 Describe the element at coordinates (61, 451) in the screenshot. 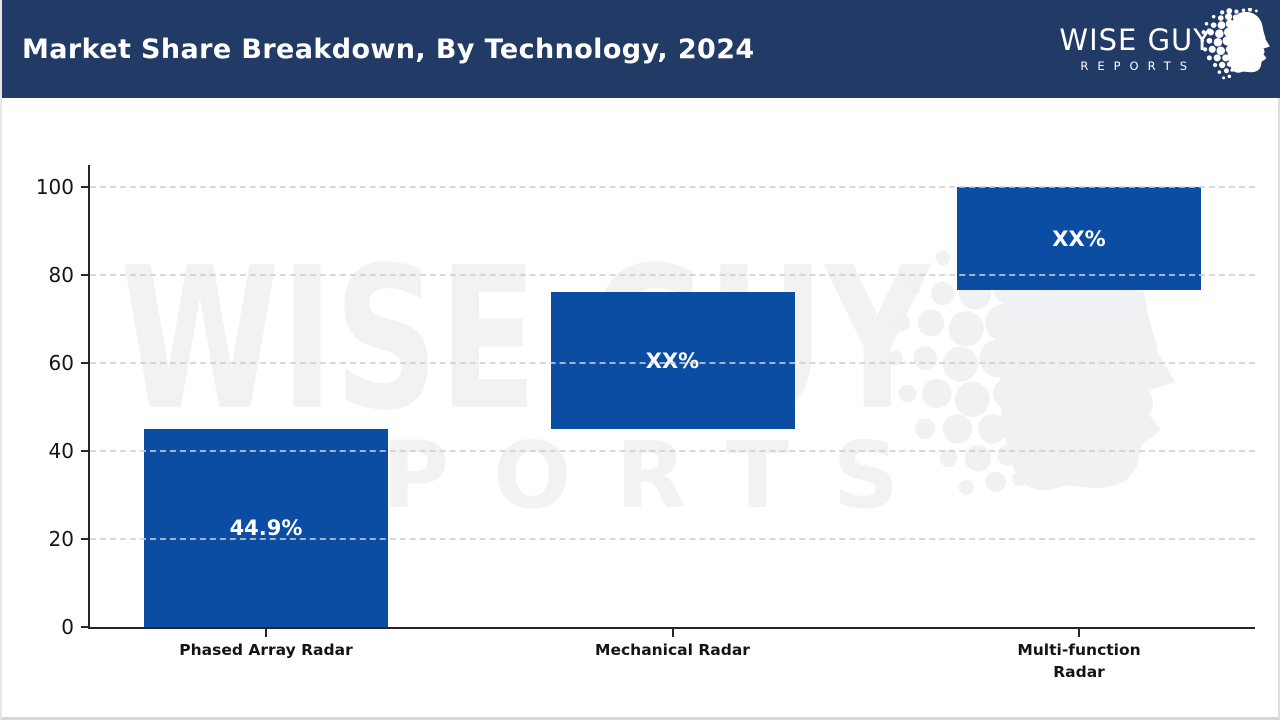

I see `y-axis-tick-label: 40` at that location.